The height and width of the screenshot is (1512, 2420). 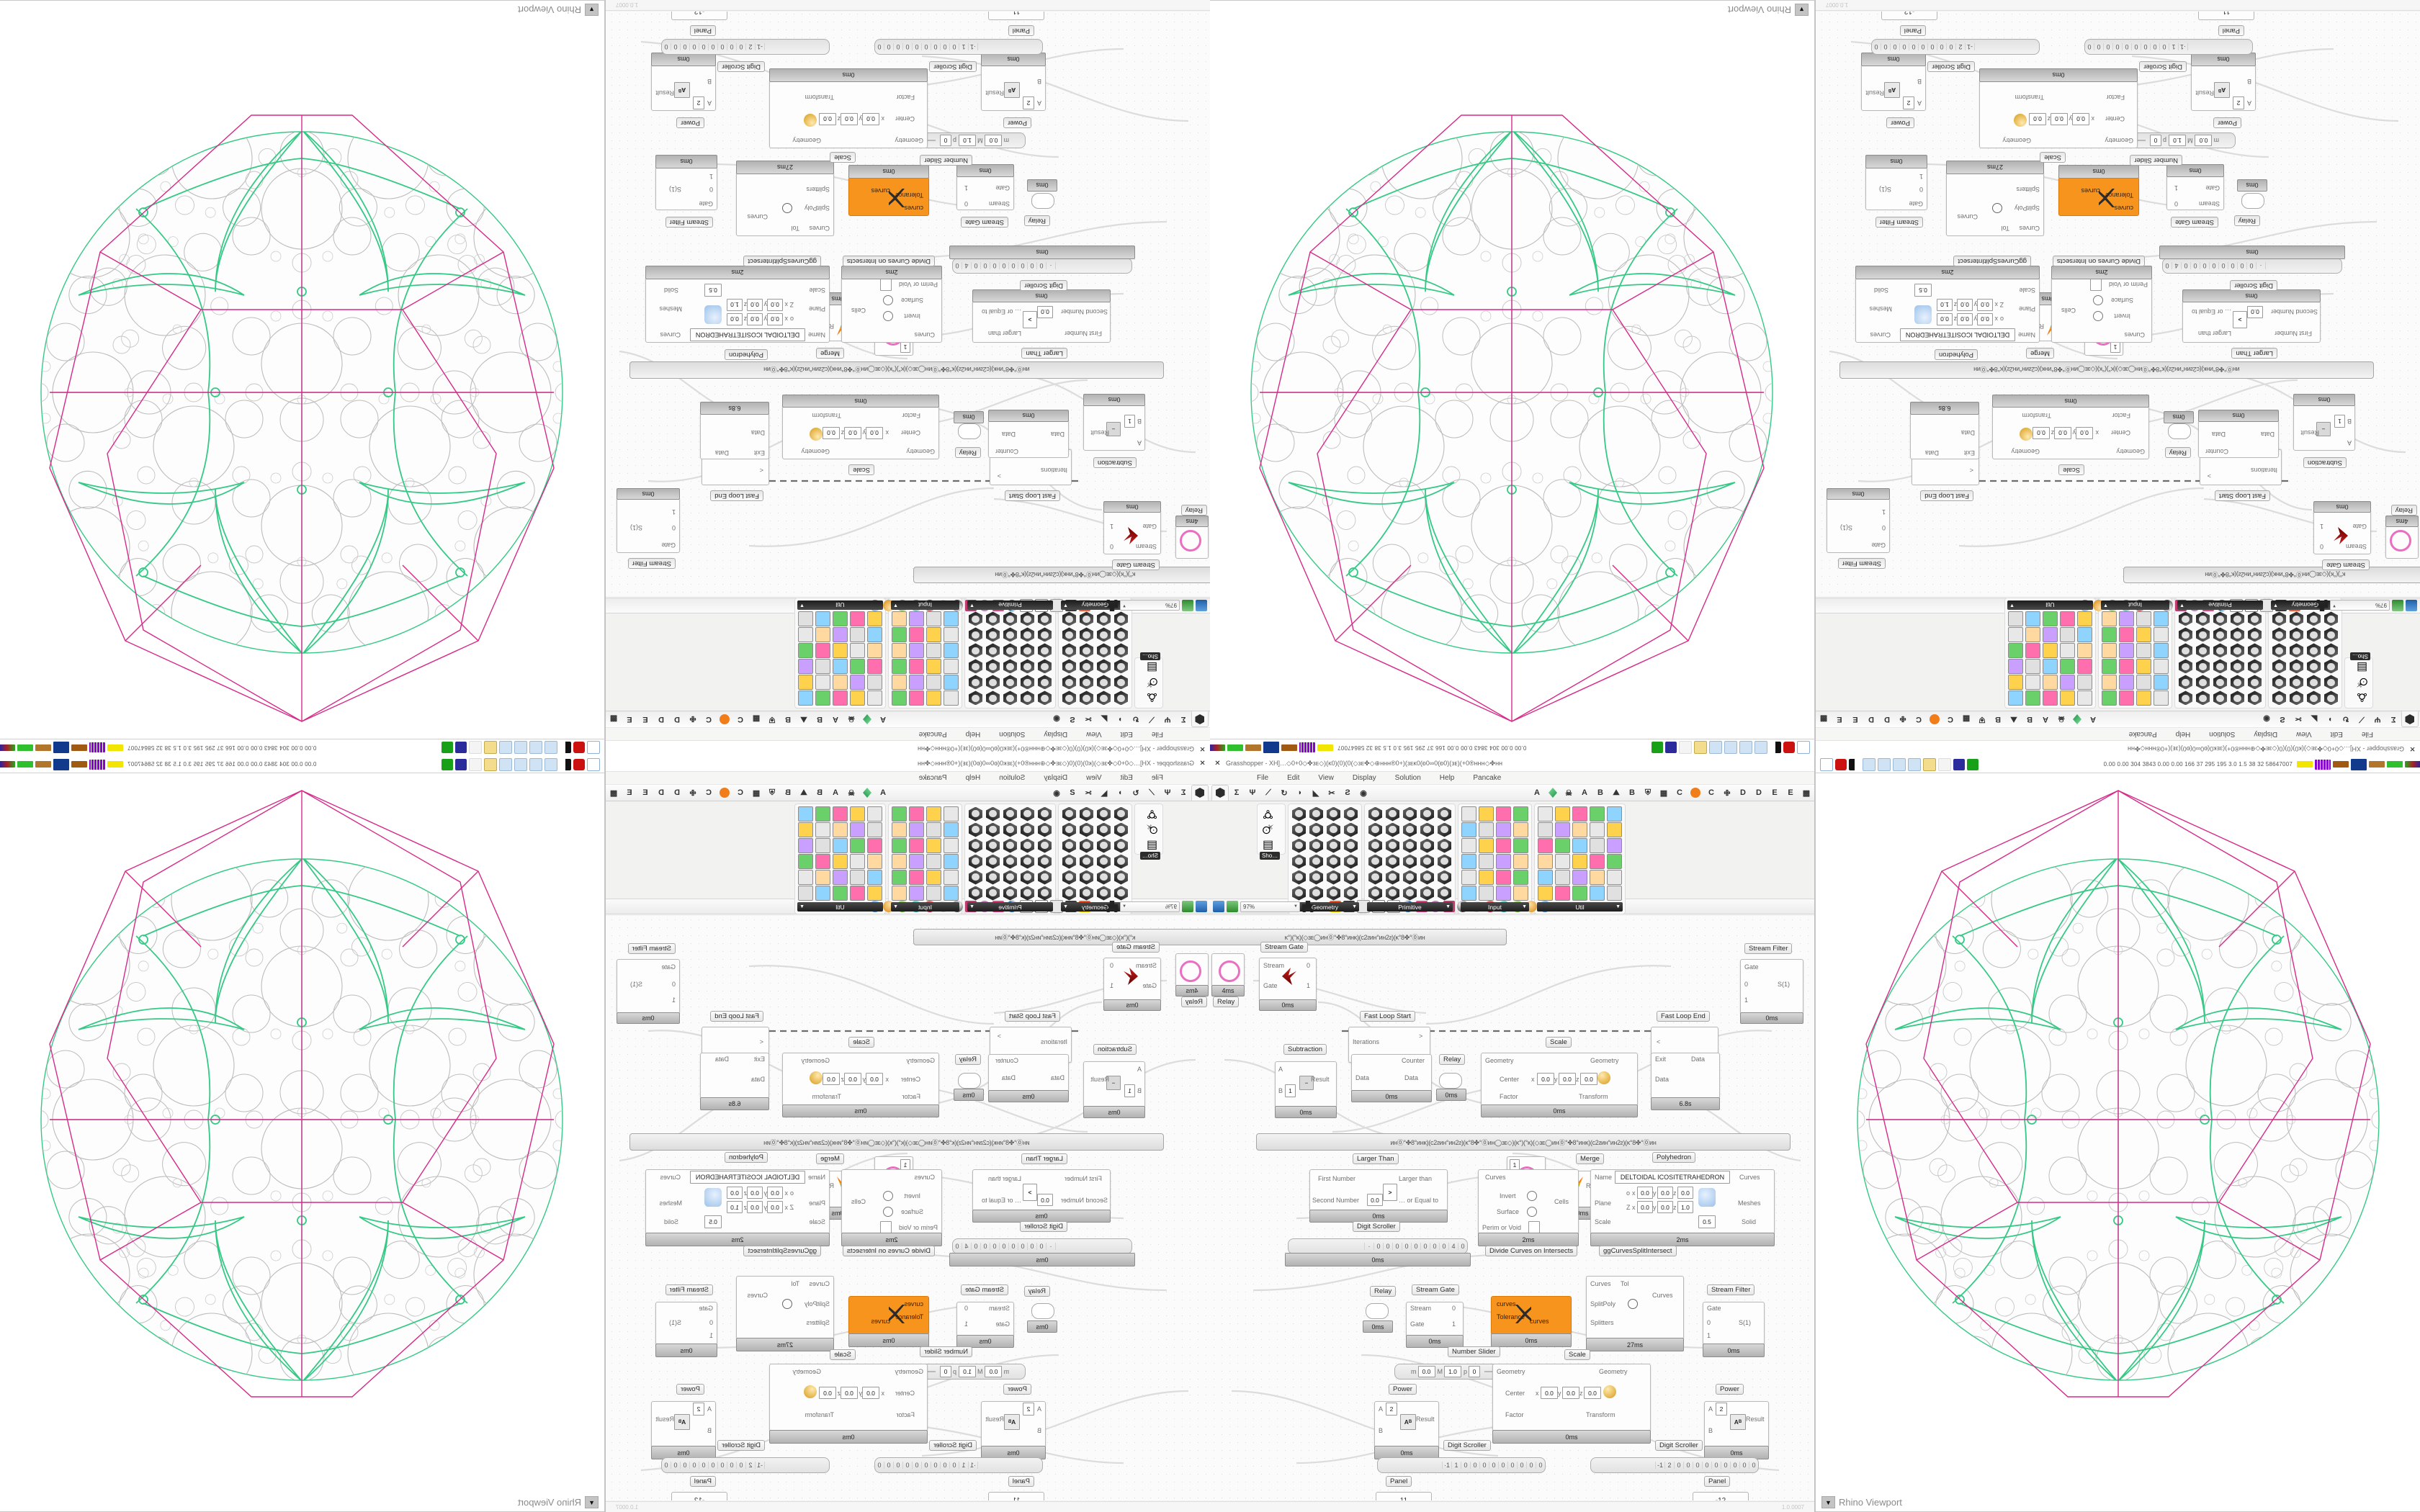 I want to click on menu-display: Display, so click(x=2266, y=734).